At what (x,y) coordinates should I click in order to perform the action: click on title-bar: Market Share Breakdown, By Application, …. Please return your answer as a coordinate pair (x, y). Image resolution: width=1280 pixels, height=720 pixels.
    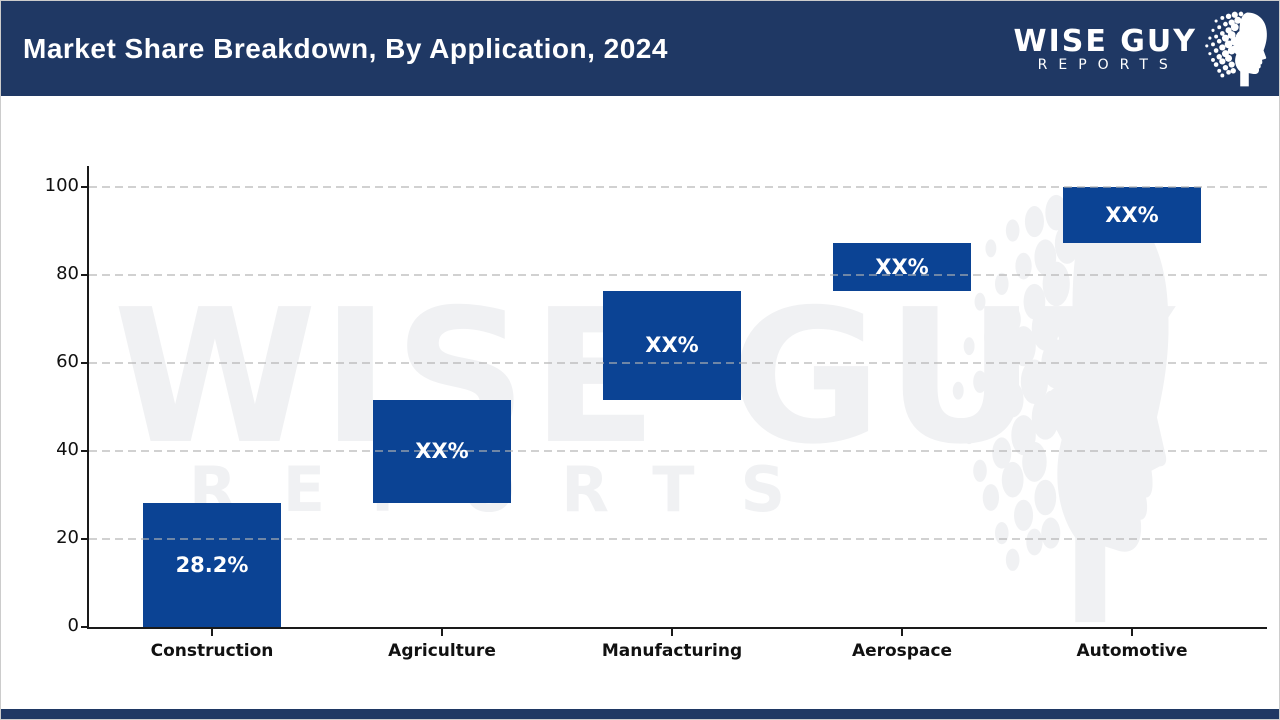
    Looking at the image, I should click on (640, 48).